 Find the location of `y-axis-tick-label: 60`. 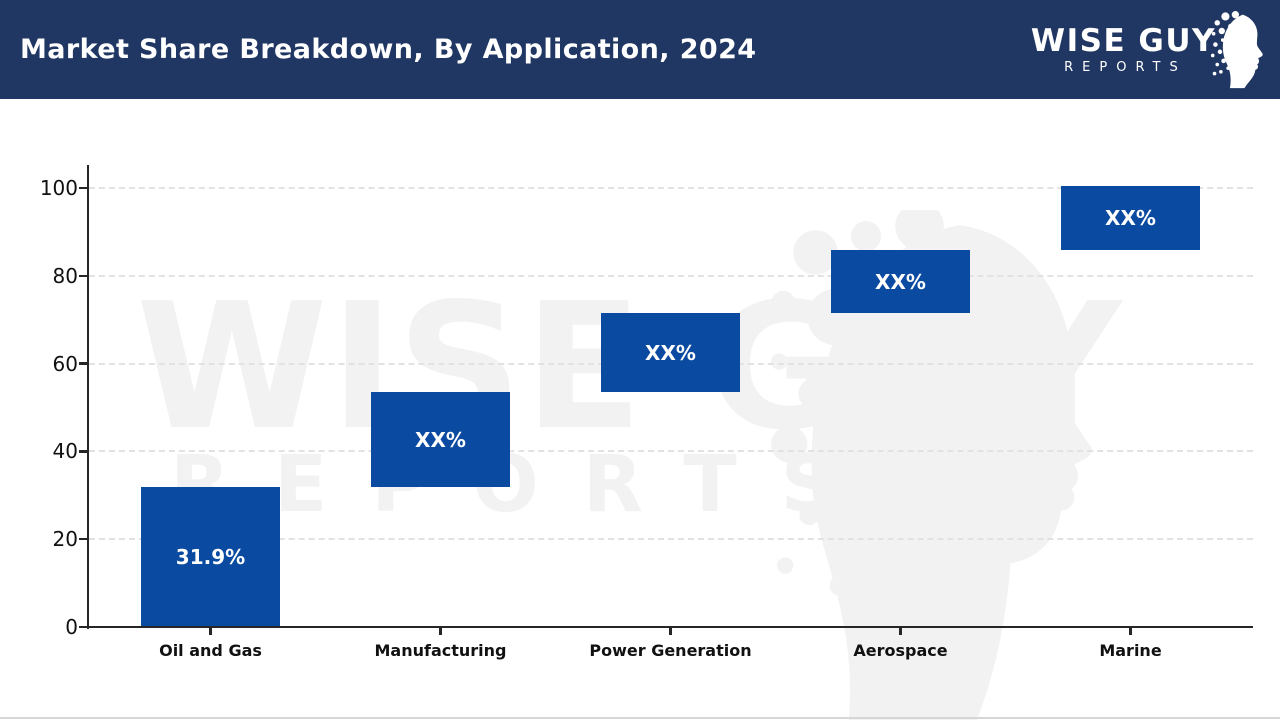

y-axis-tick-label: 60 is located at coordinates (65, 363).